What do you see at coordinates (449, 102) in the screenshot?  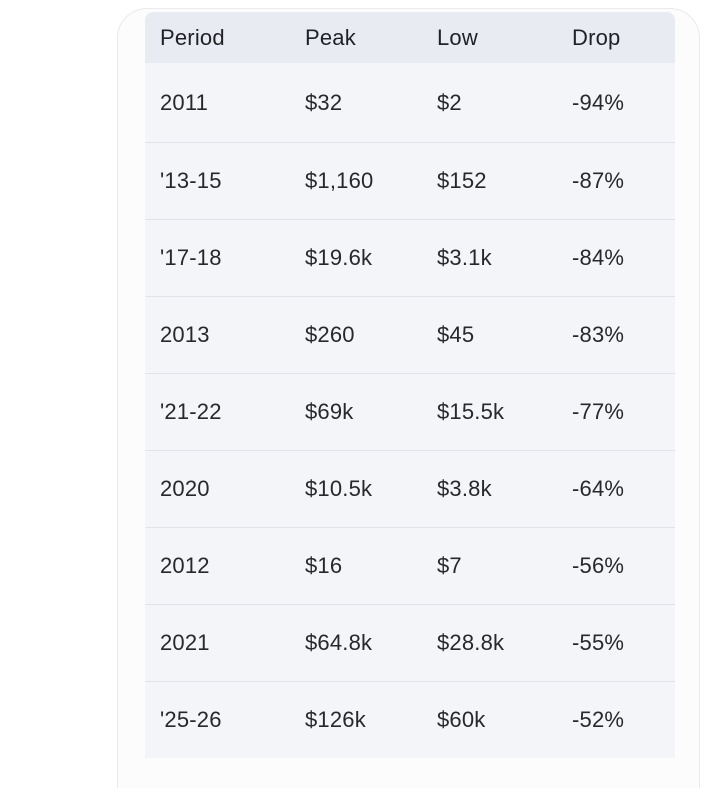 I see `cell-low: $2` at bounding box center [449, 102].